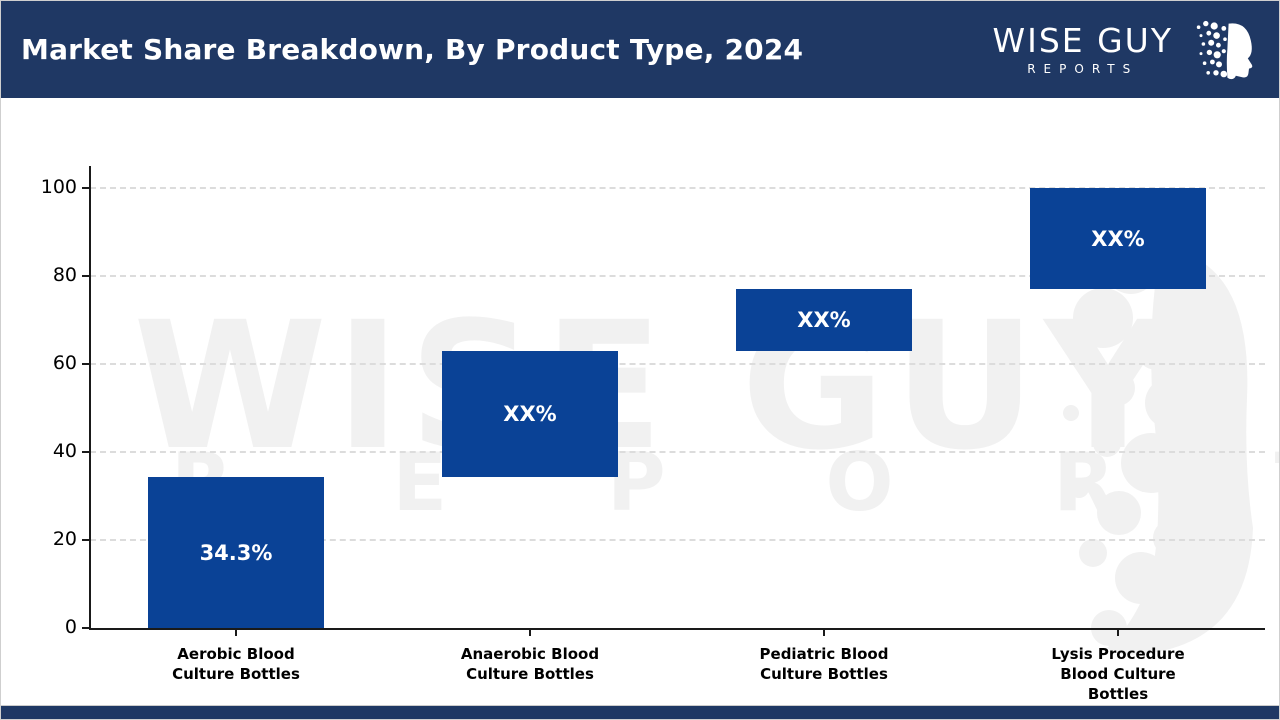  Describe the element at coordinates (1082, 40) in the screenshot. I see `logo-wordmark: WISE GUY` at that location.